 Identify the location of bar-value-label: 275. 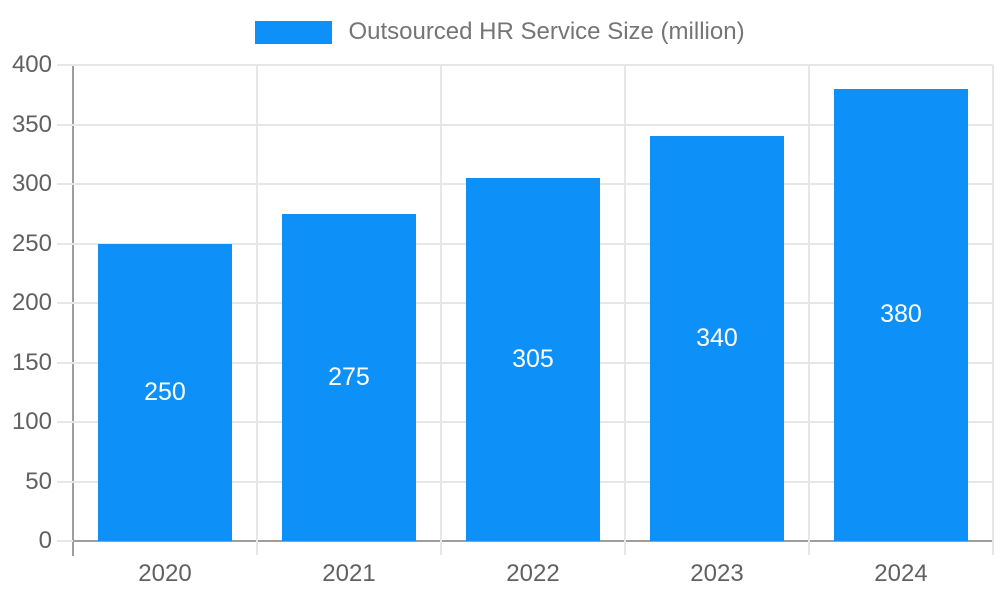
(349, 376).